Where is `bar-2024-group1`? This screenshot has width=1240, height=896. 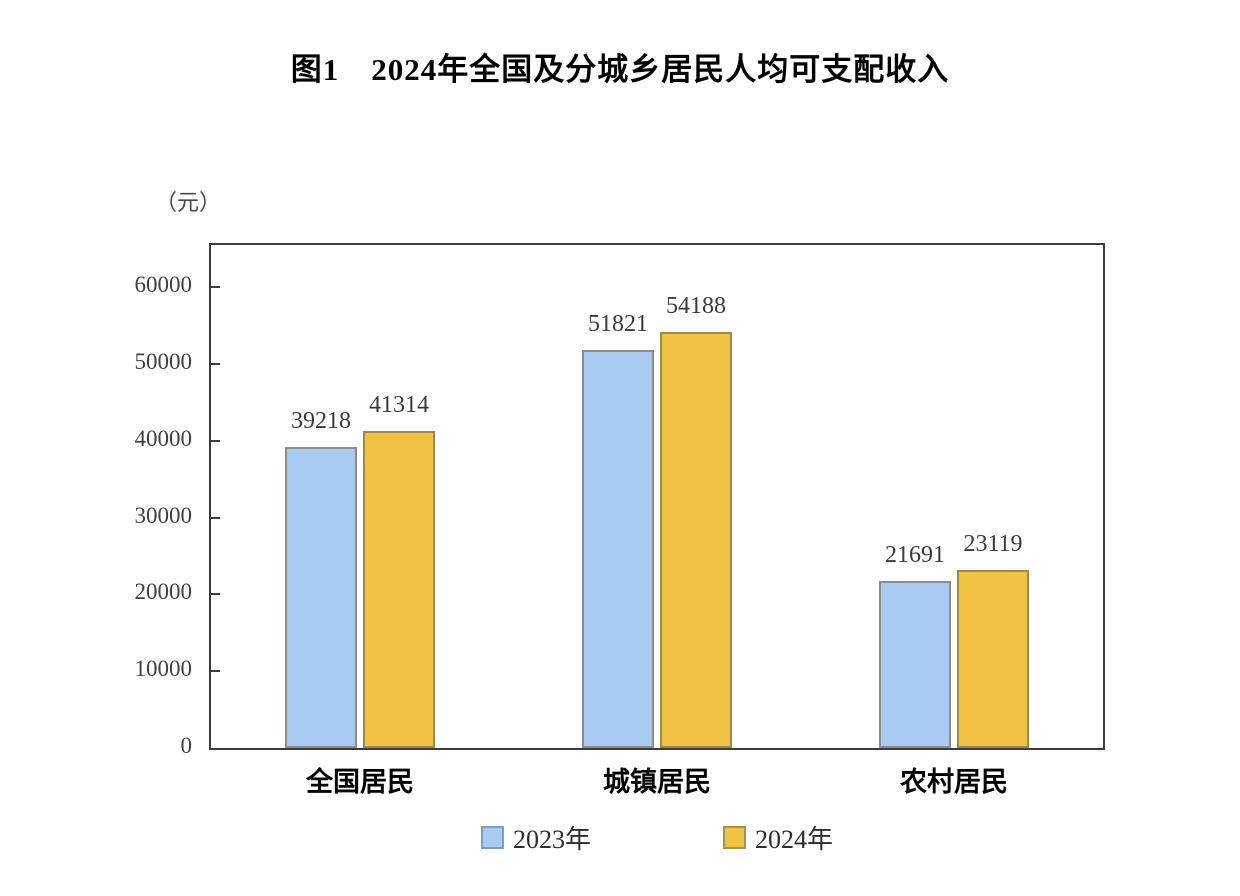 bar-2024-group1 is located at coordinates (696, 540).